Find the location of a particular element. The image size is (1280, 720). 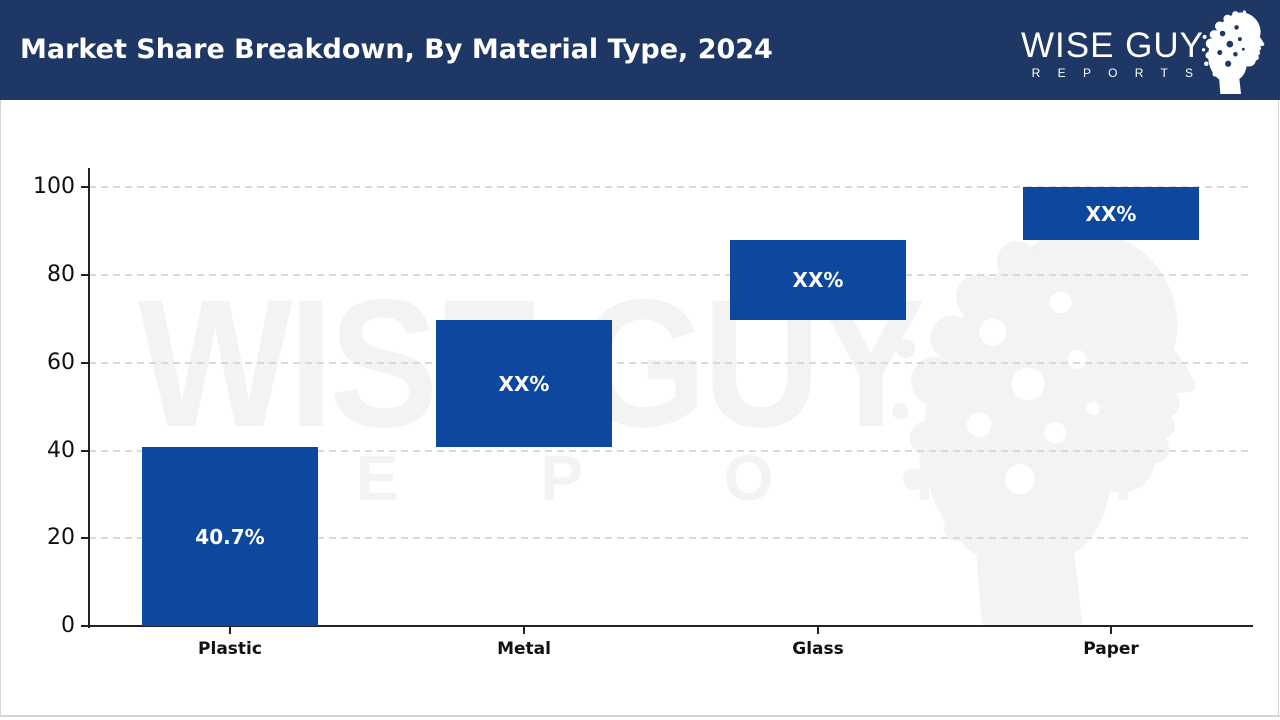

y-tick-label: 20 is located at coordinates (61, 538).